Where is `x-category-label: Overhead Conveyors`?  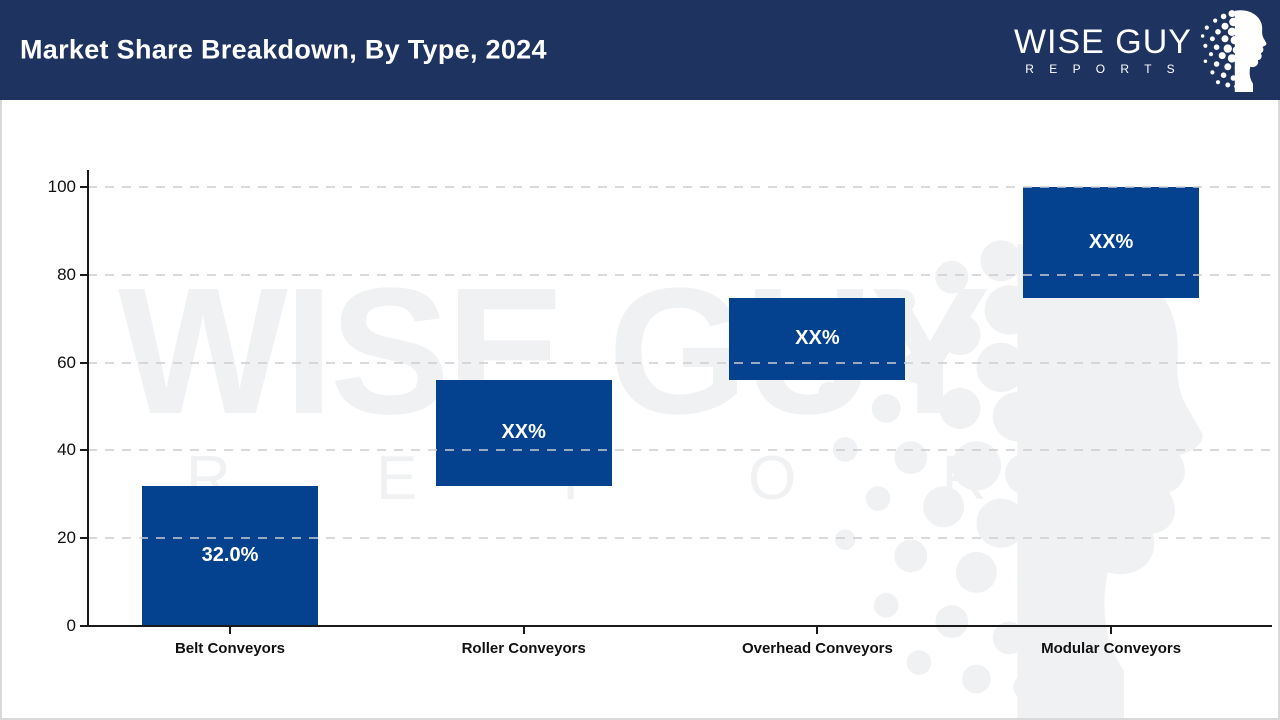 x-category-label: Overhead Conveyors is located at coordinates (817, 648).